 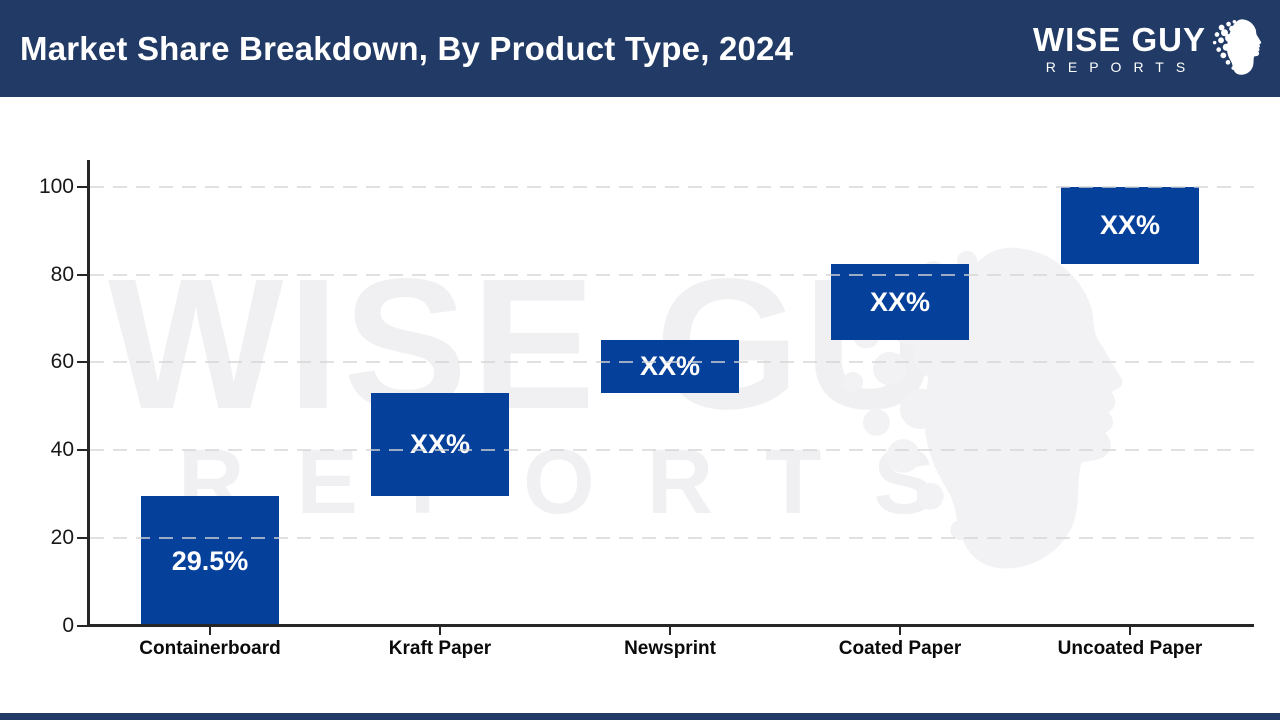 I want to click on logo-wordmark: WISE GUY, so click(x=1119, y=39).